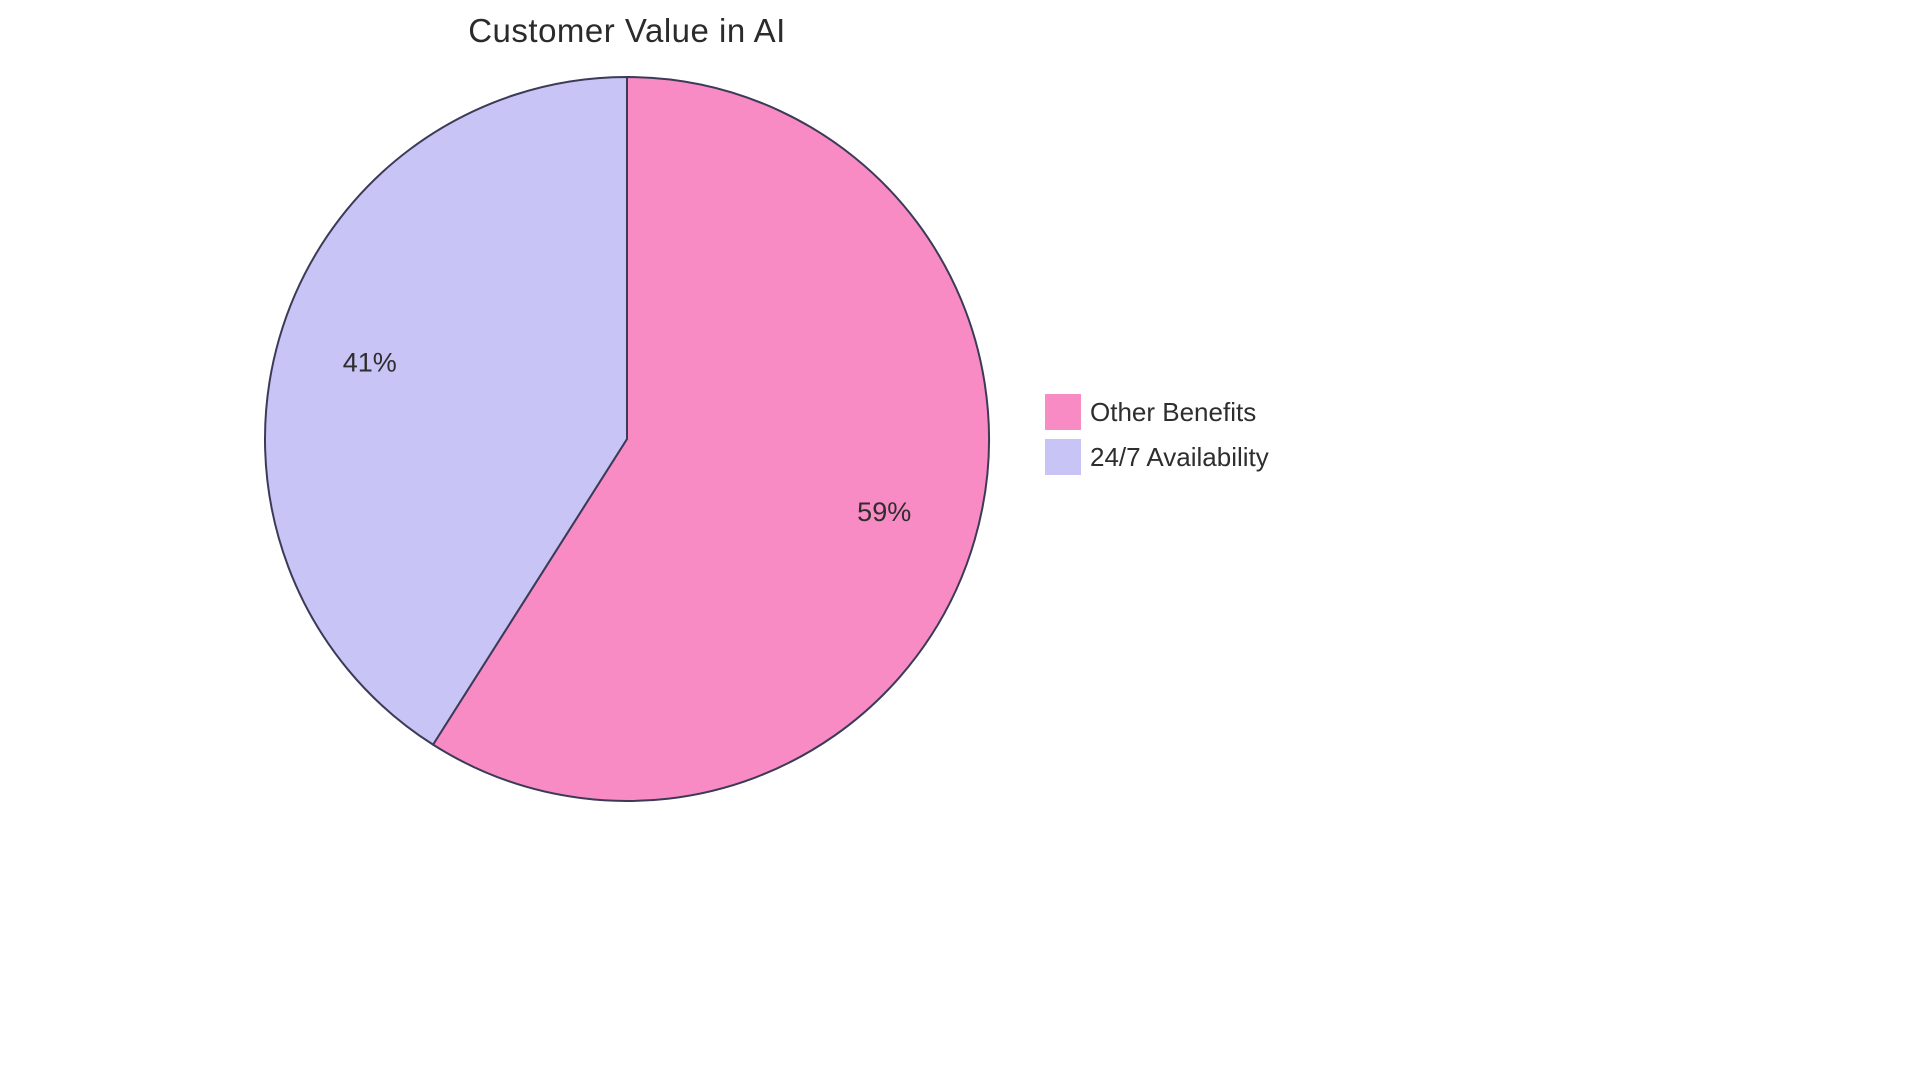  Describe the element at coordinates (1179, 456) in the screenshot. I see `legend-label: 24/7 Availability` at that location.